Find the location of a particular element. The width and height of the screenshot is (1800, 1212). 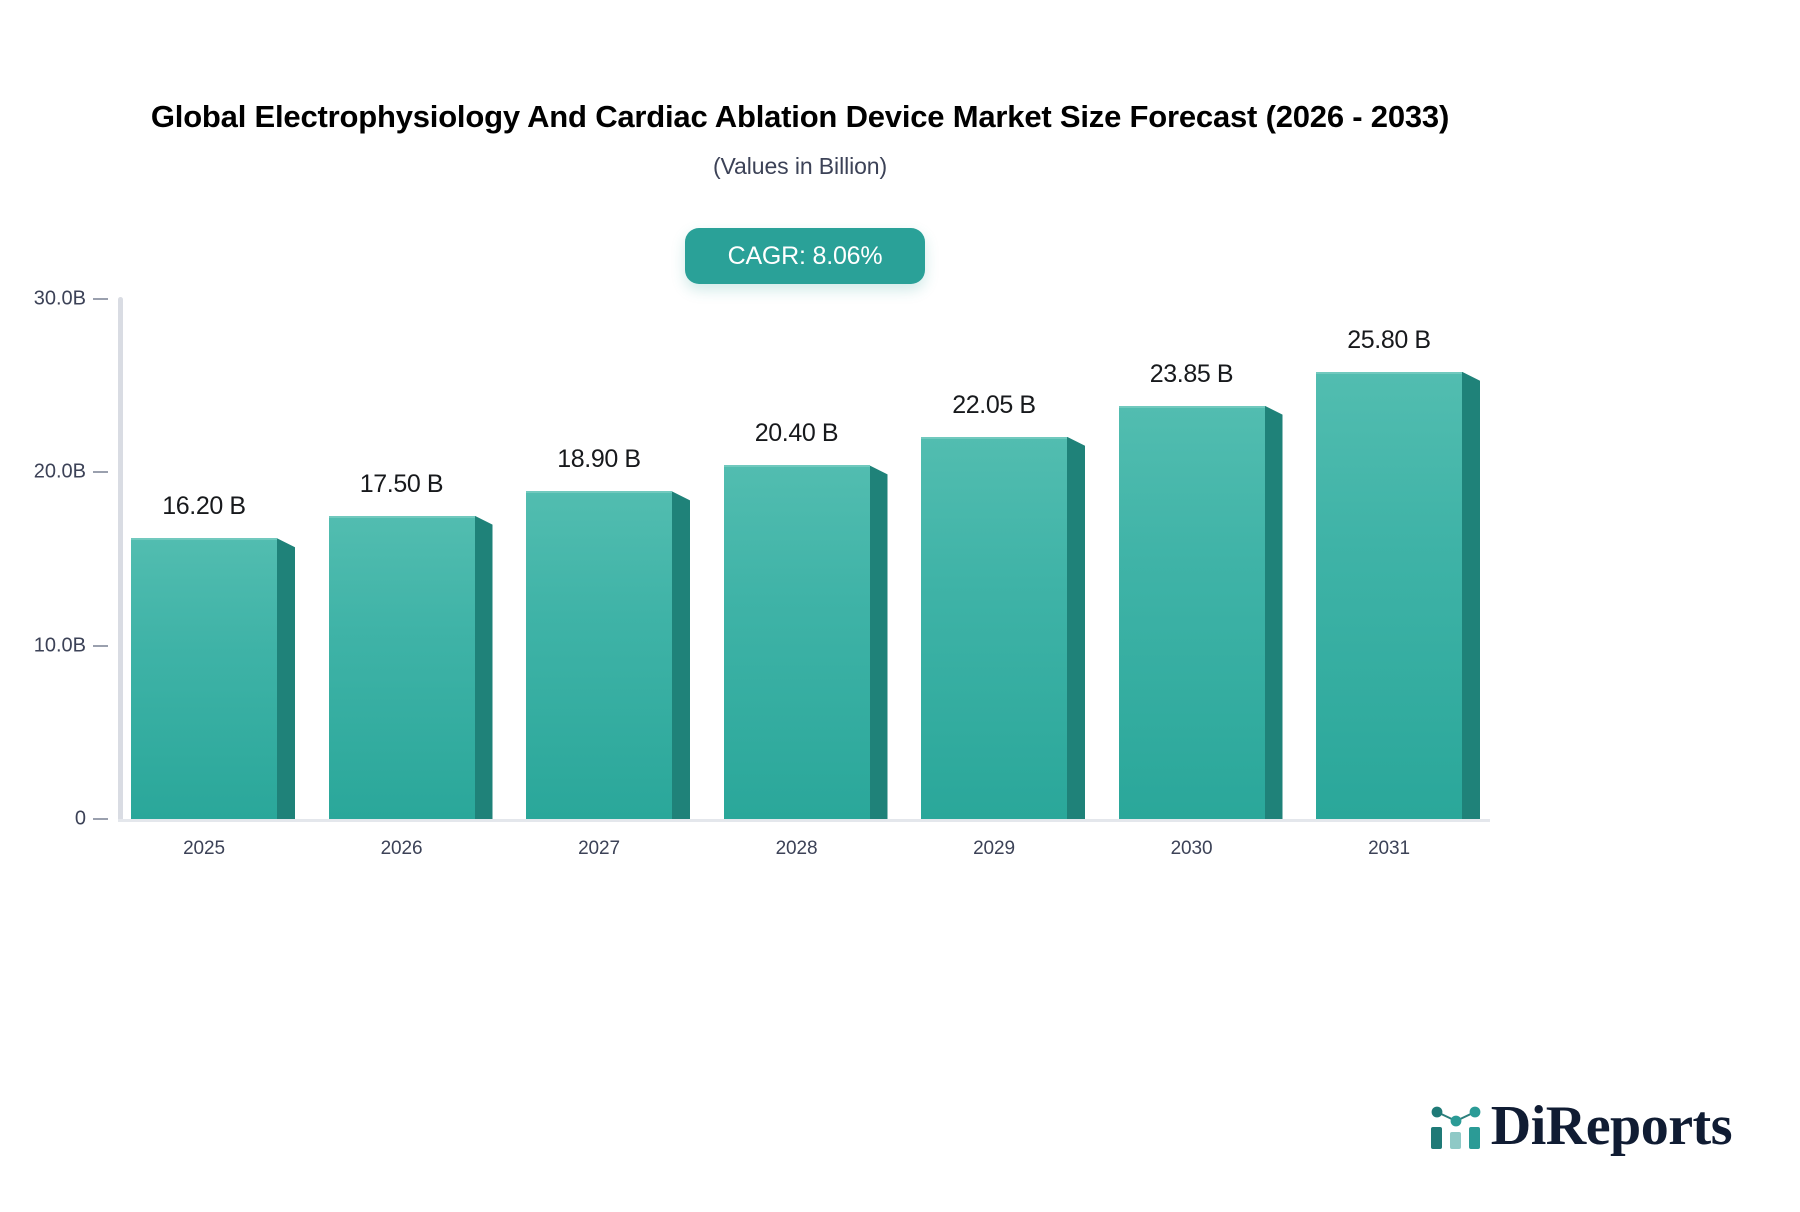

x-axis-label-2031: 2031 is located at coordinates (1389, 848).